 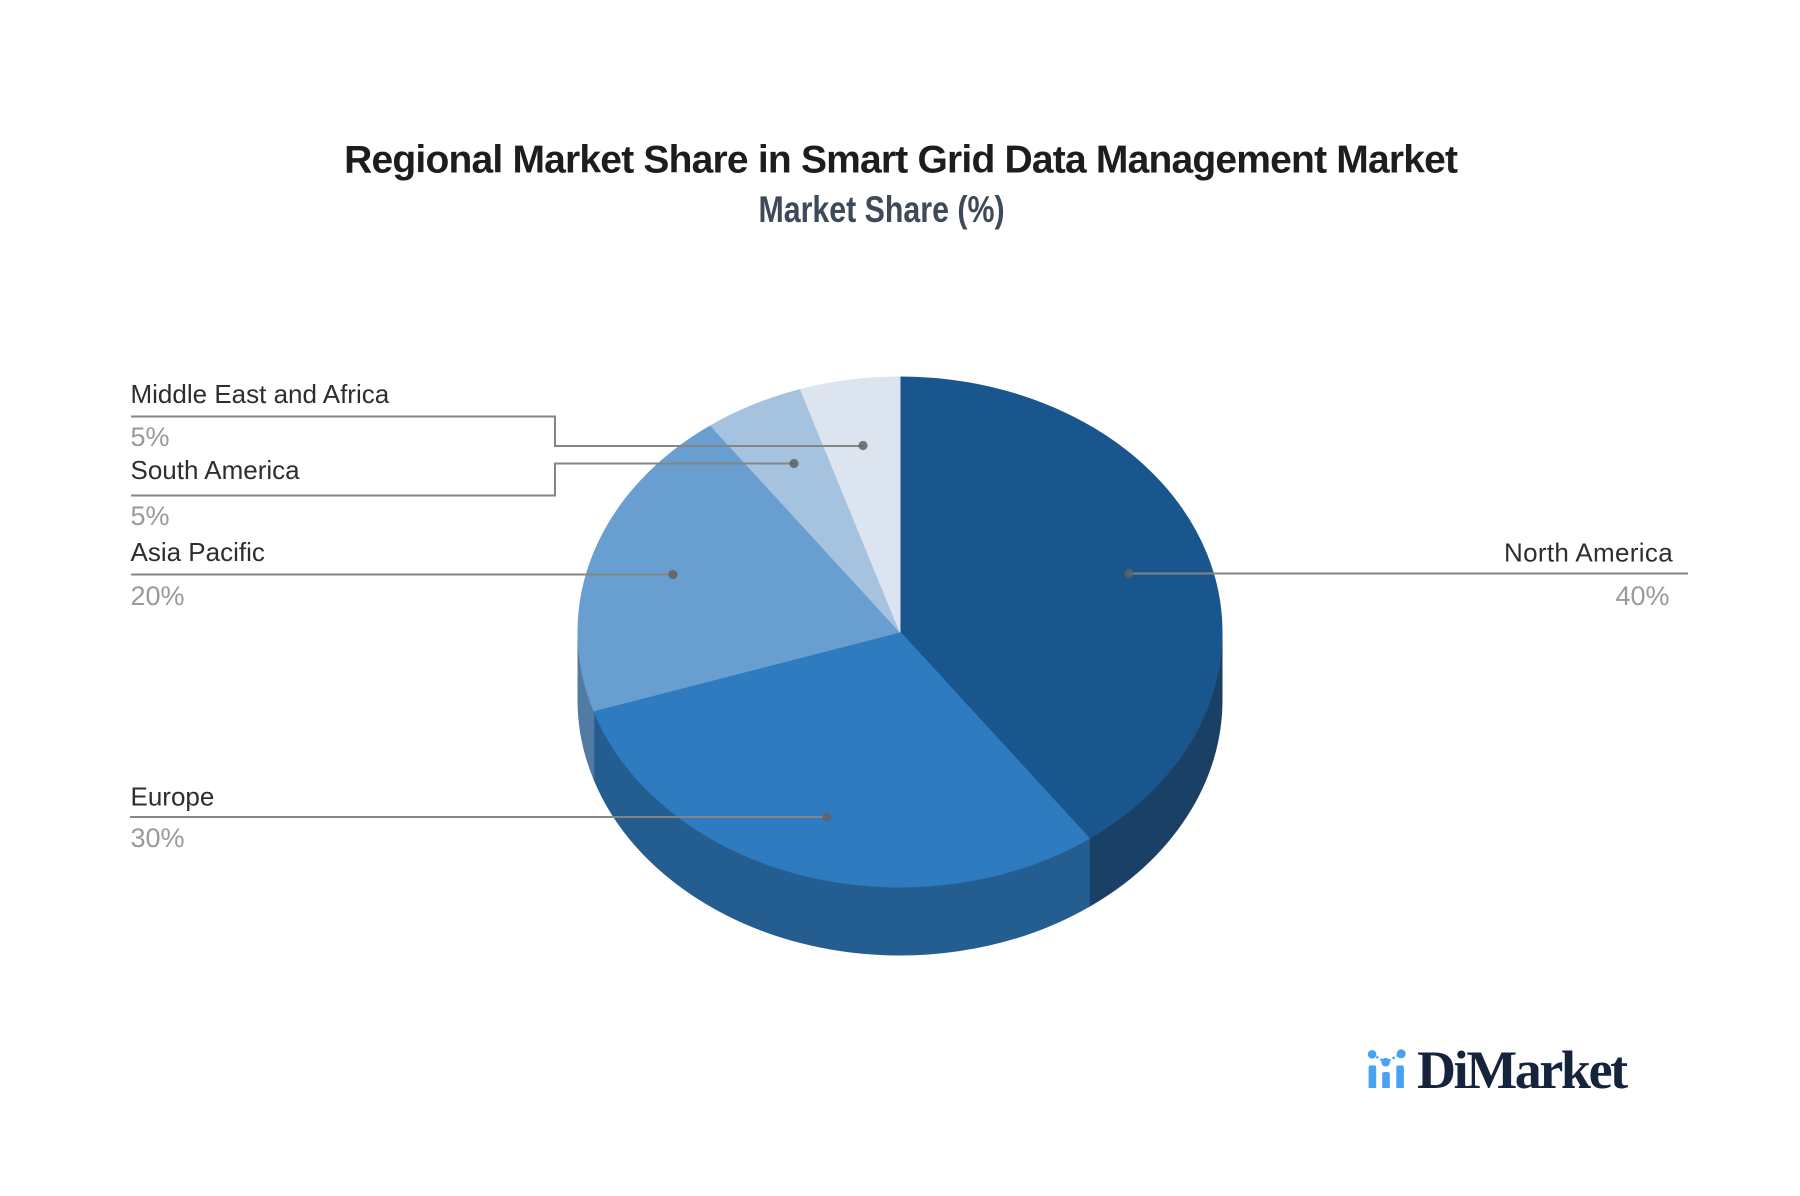 I want to click on svg-text: Middle East and Africa, so click(x=260, y=394).